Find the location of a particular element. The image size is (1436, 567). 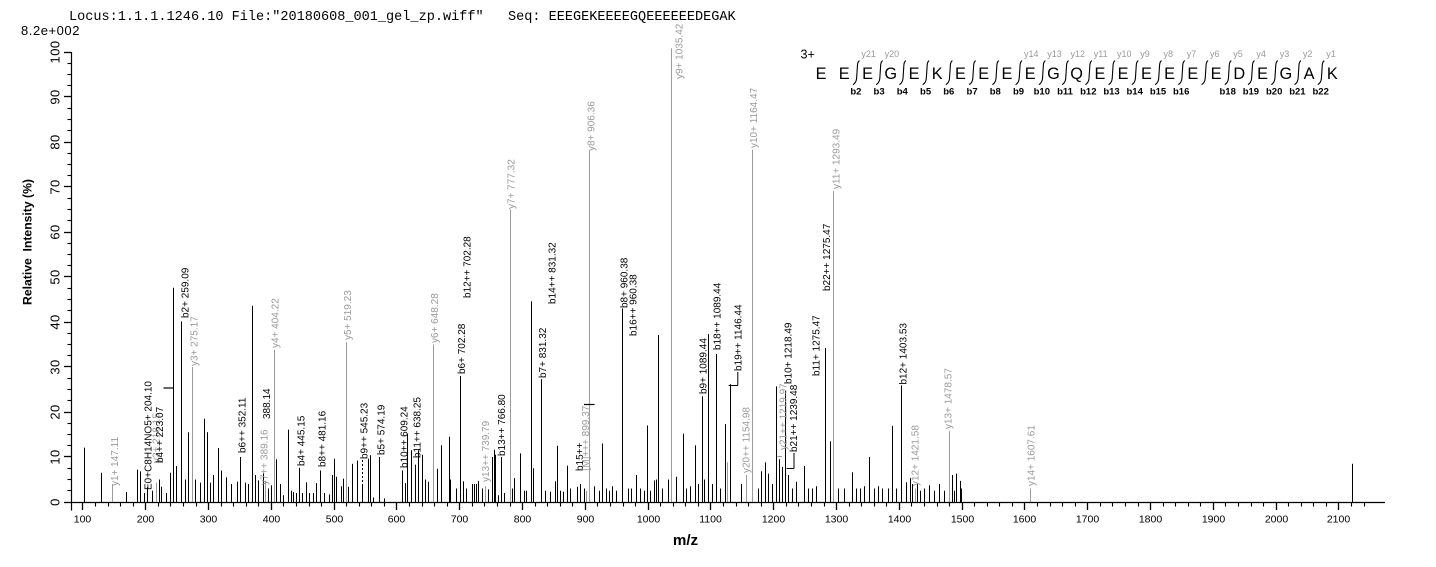

svg-text: 1800 is located at coordinates (1151, 520).